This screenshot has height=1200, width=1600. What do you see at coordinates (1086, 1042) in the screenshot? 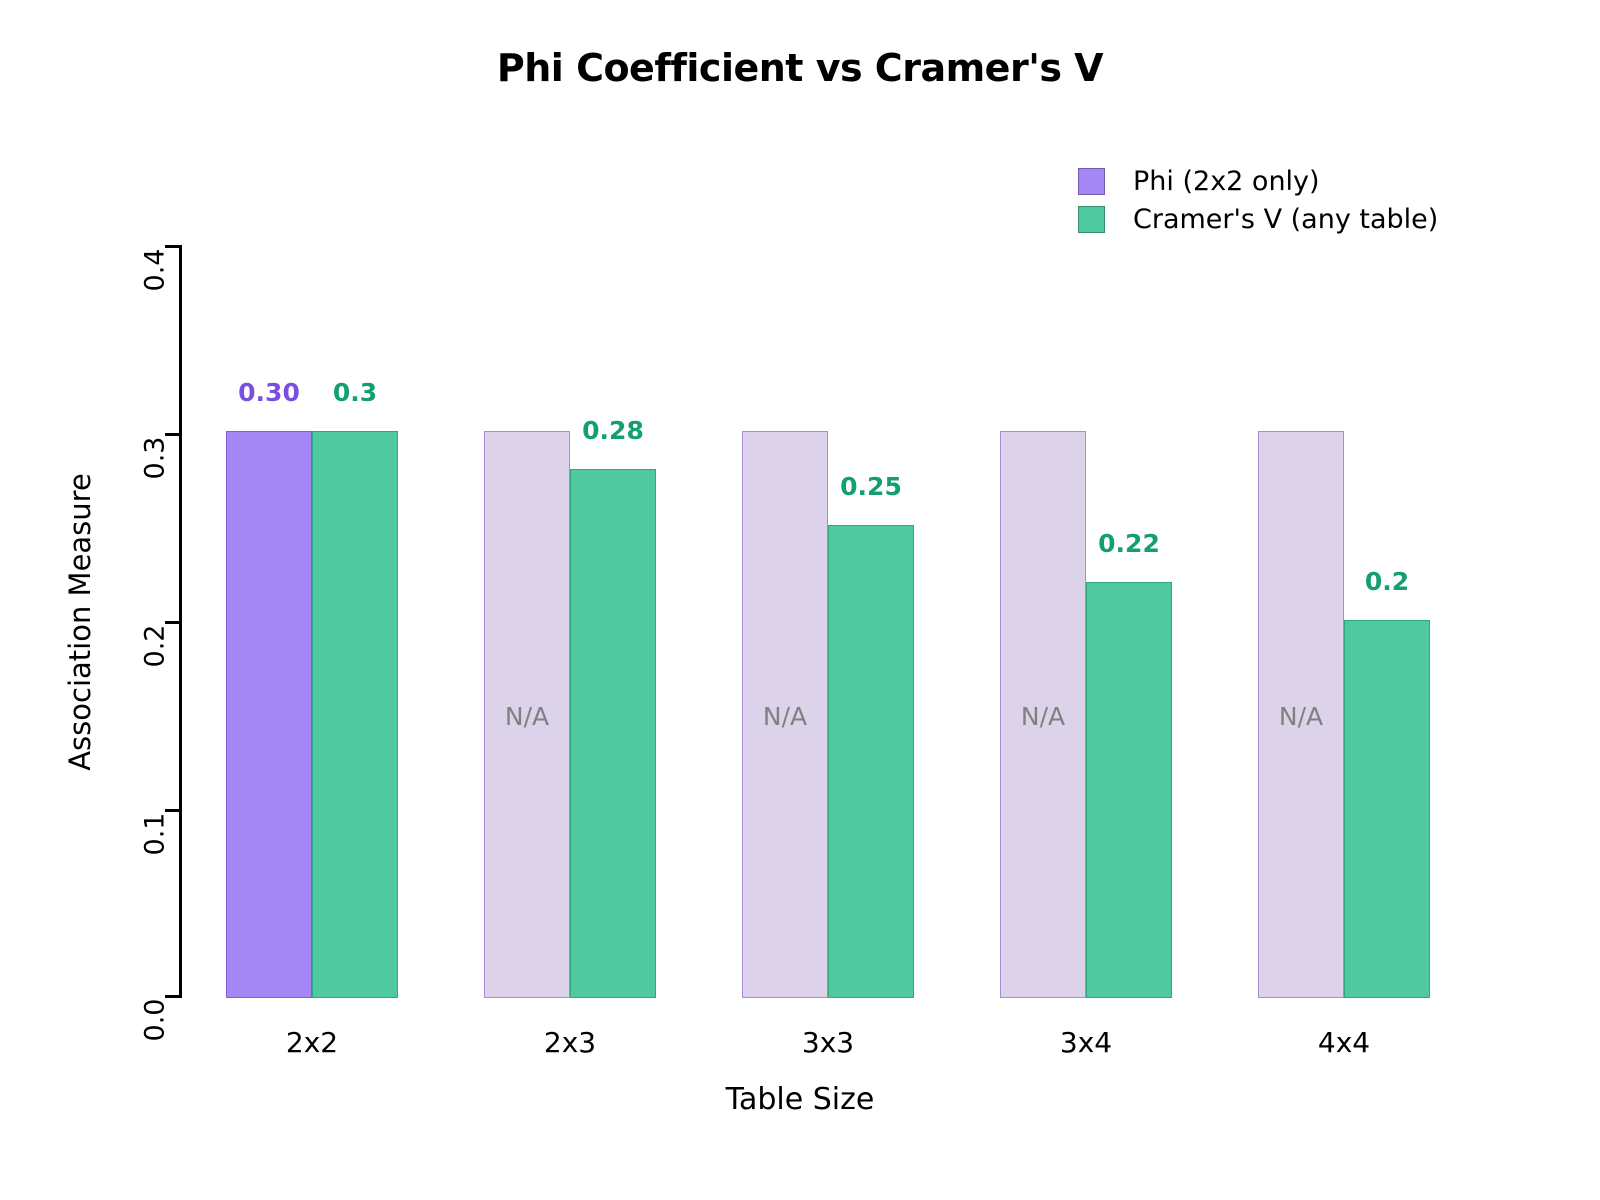
I see `x-axis-tick-label-3x4: 3x4` at bounding box center [1086, 1042].